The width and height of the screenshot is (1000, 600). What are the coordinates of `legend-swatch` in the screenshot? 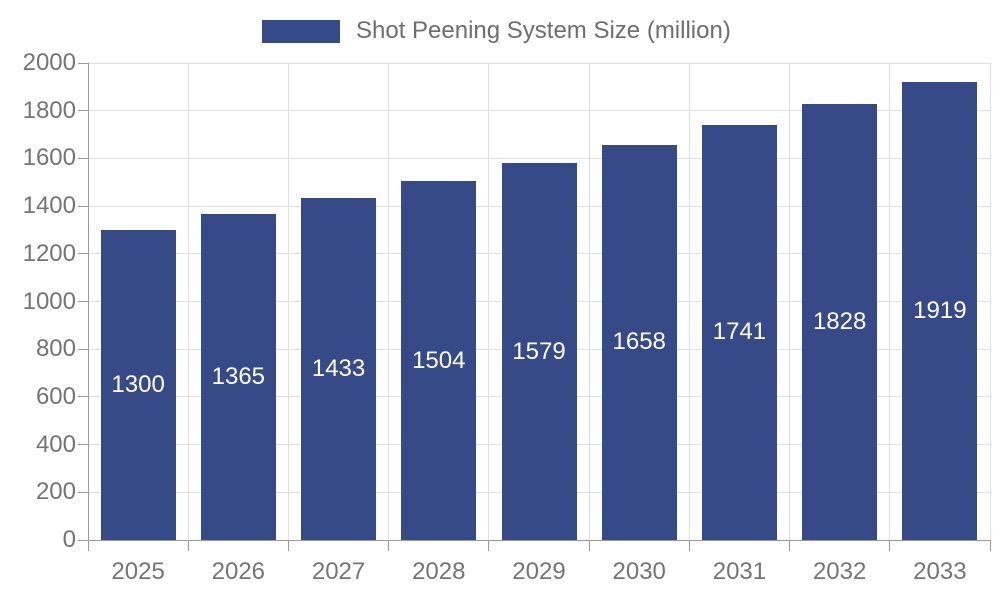 It's located at (301, 31).